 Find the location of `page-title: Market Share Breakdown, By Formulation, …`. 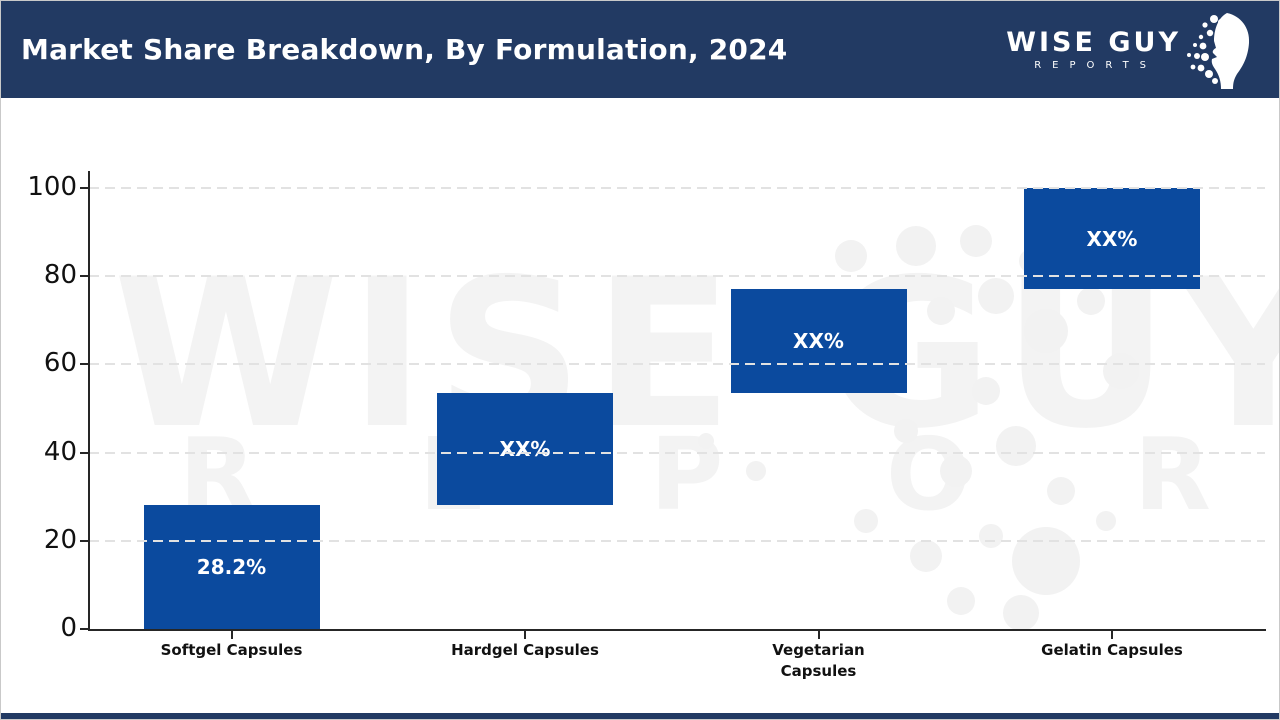

page-title: Market Share Breakdown, By Formulation, … is located at coordinates (404, 49).